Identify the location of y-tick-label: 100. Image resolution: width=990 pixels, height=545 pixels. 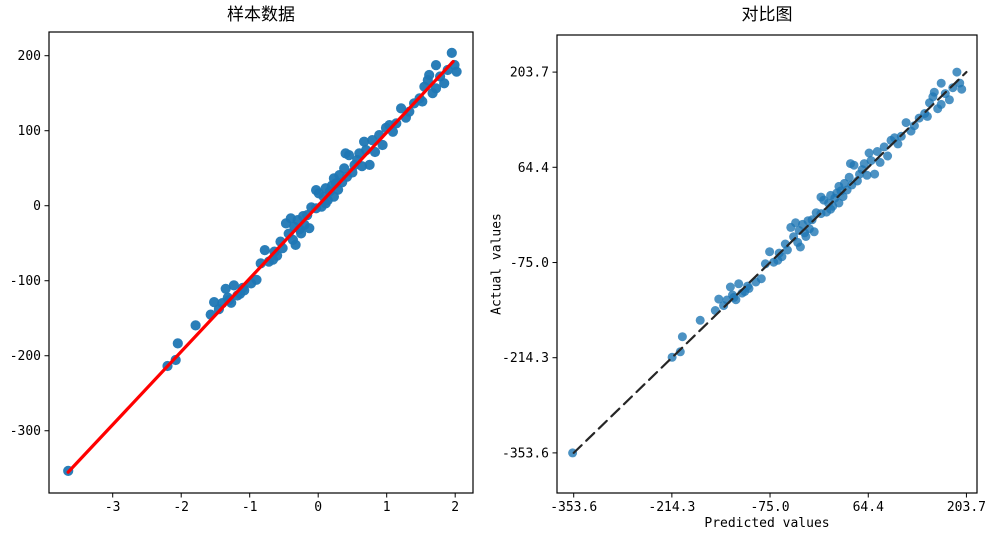
(29, 131).